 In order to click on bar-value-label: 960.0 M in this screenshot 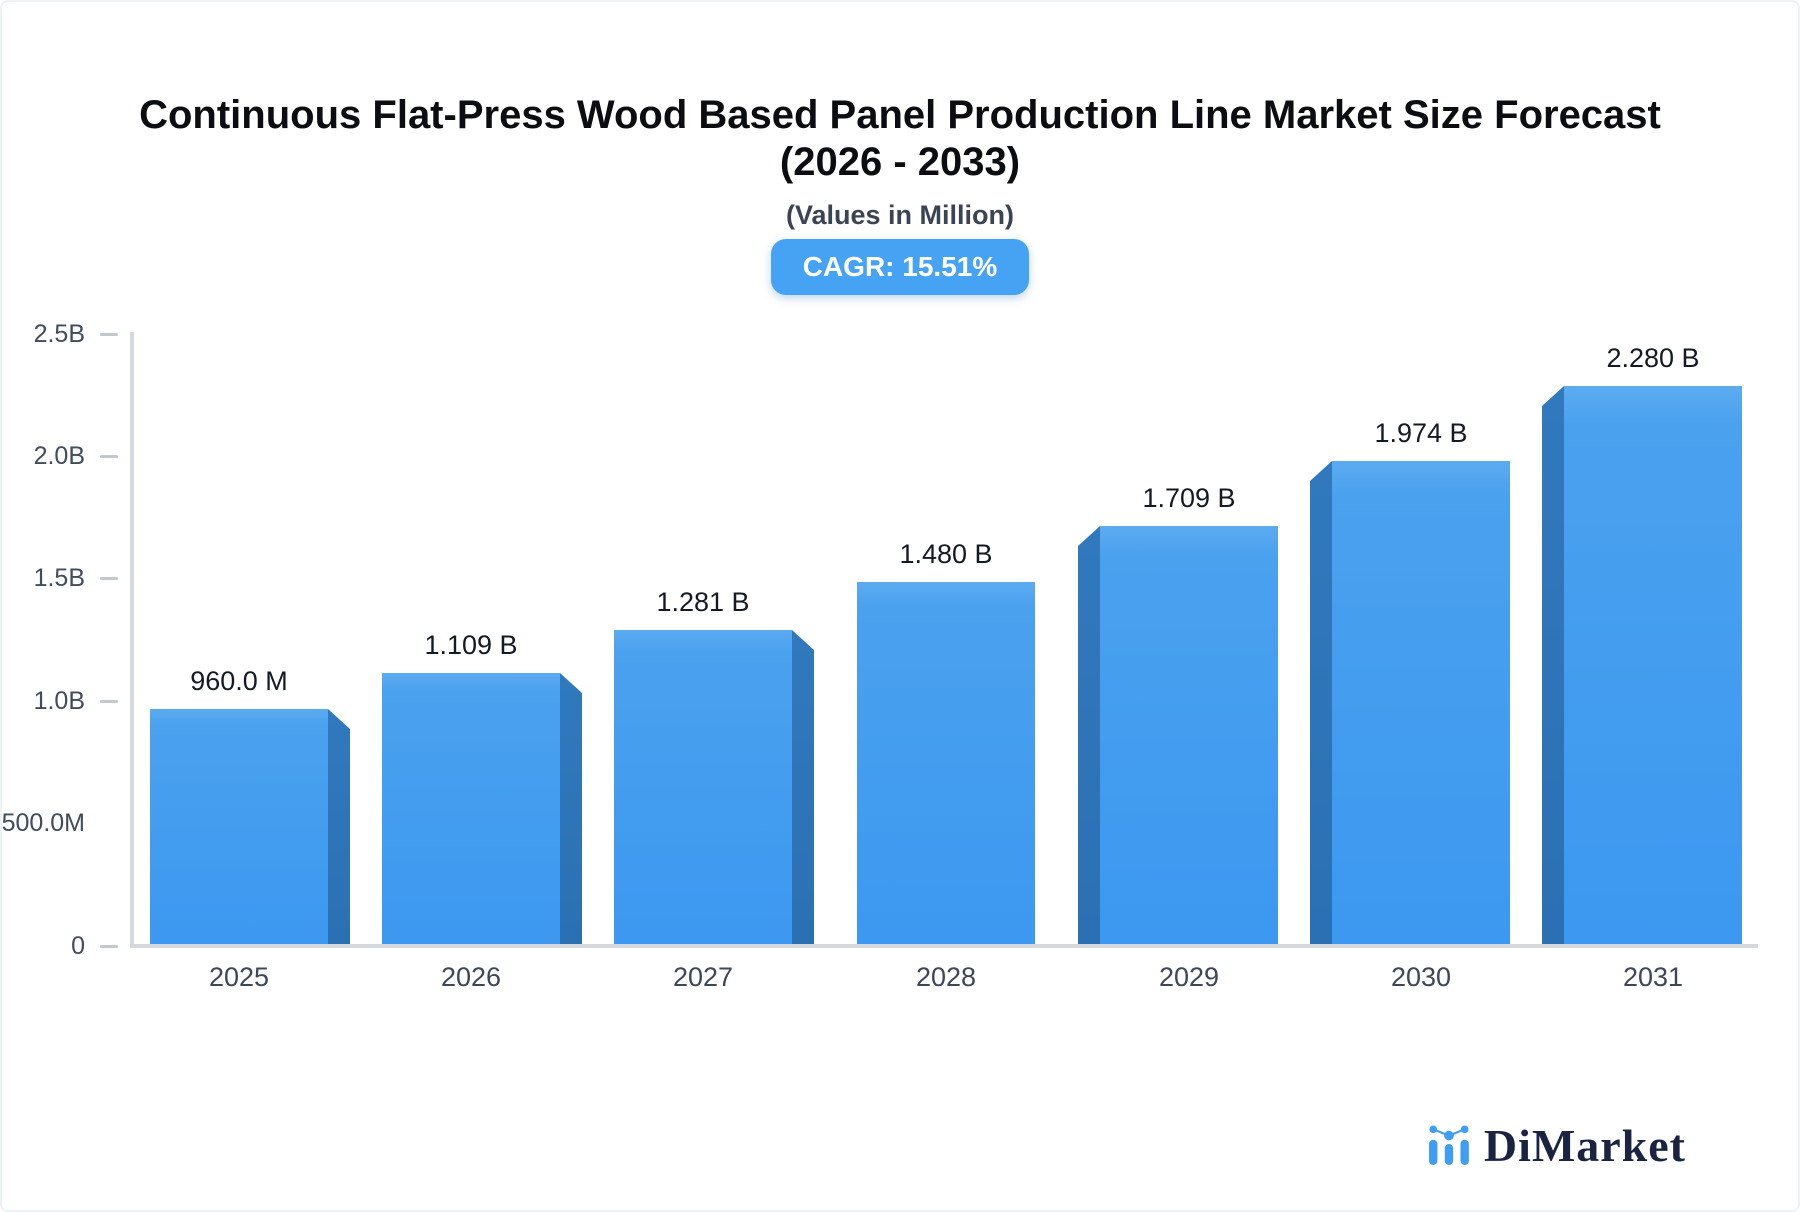, I will do `click(239, 681)`.